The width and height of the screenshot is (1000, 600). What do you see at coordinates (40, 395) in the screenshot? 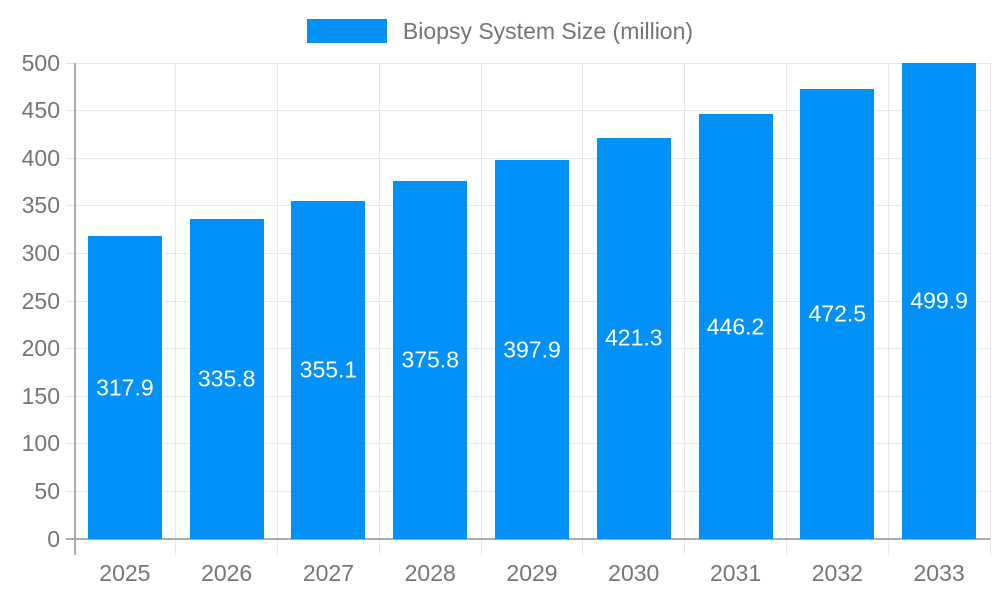
I see `y-axis-tick-label: 150` at bounding box center [40, 395].